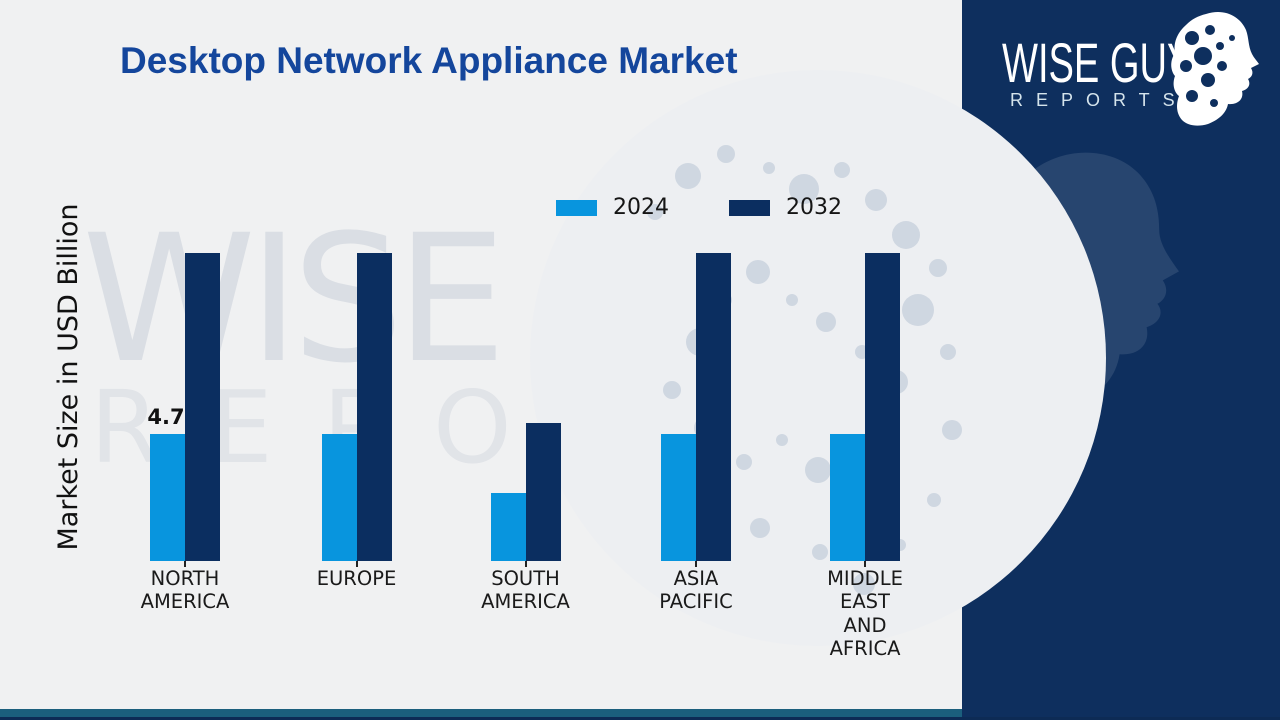 The height and width of the screenshot is (720, 1280). Describe the element at coordinates (356, 564) in the screenshot. I see `x-tick-europe` at that location.